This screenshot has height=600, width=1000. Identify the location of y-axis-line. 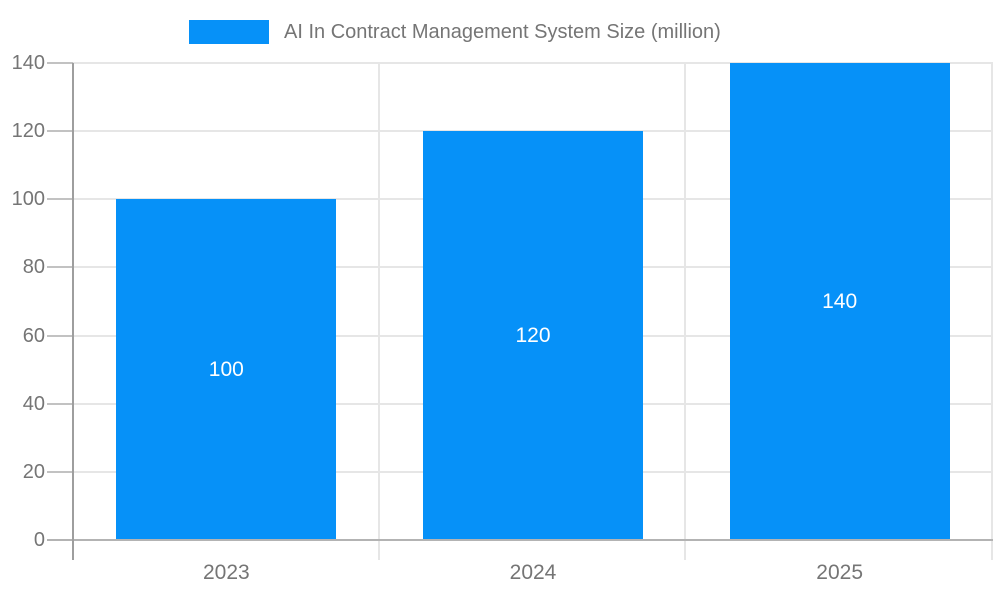
(73, 311).